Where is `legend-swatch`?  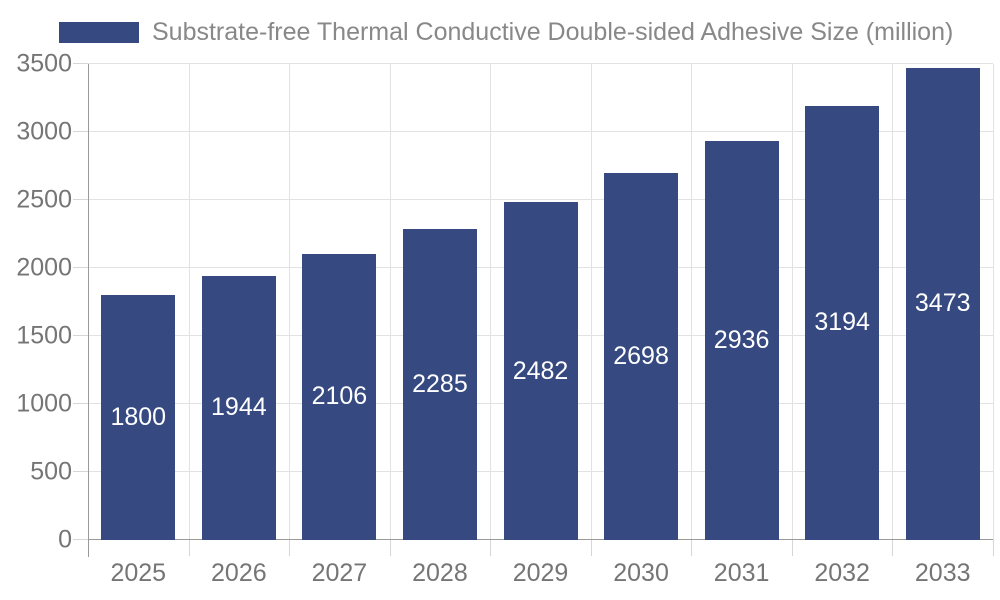 legend-swatch is located at coordinates (99, 32).